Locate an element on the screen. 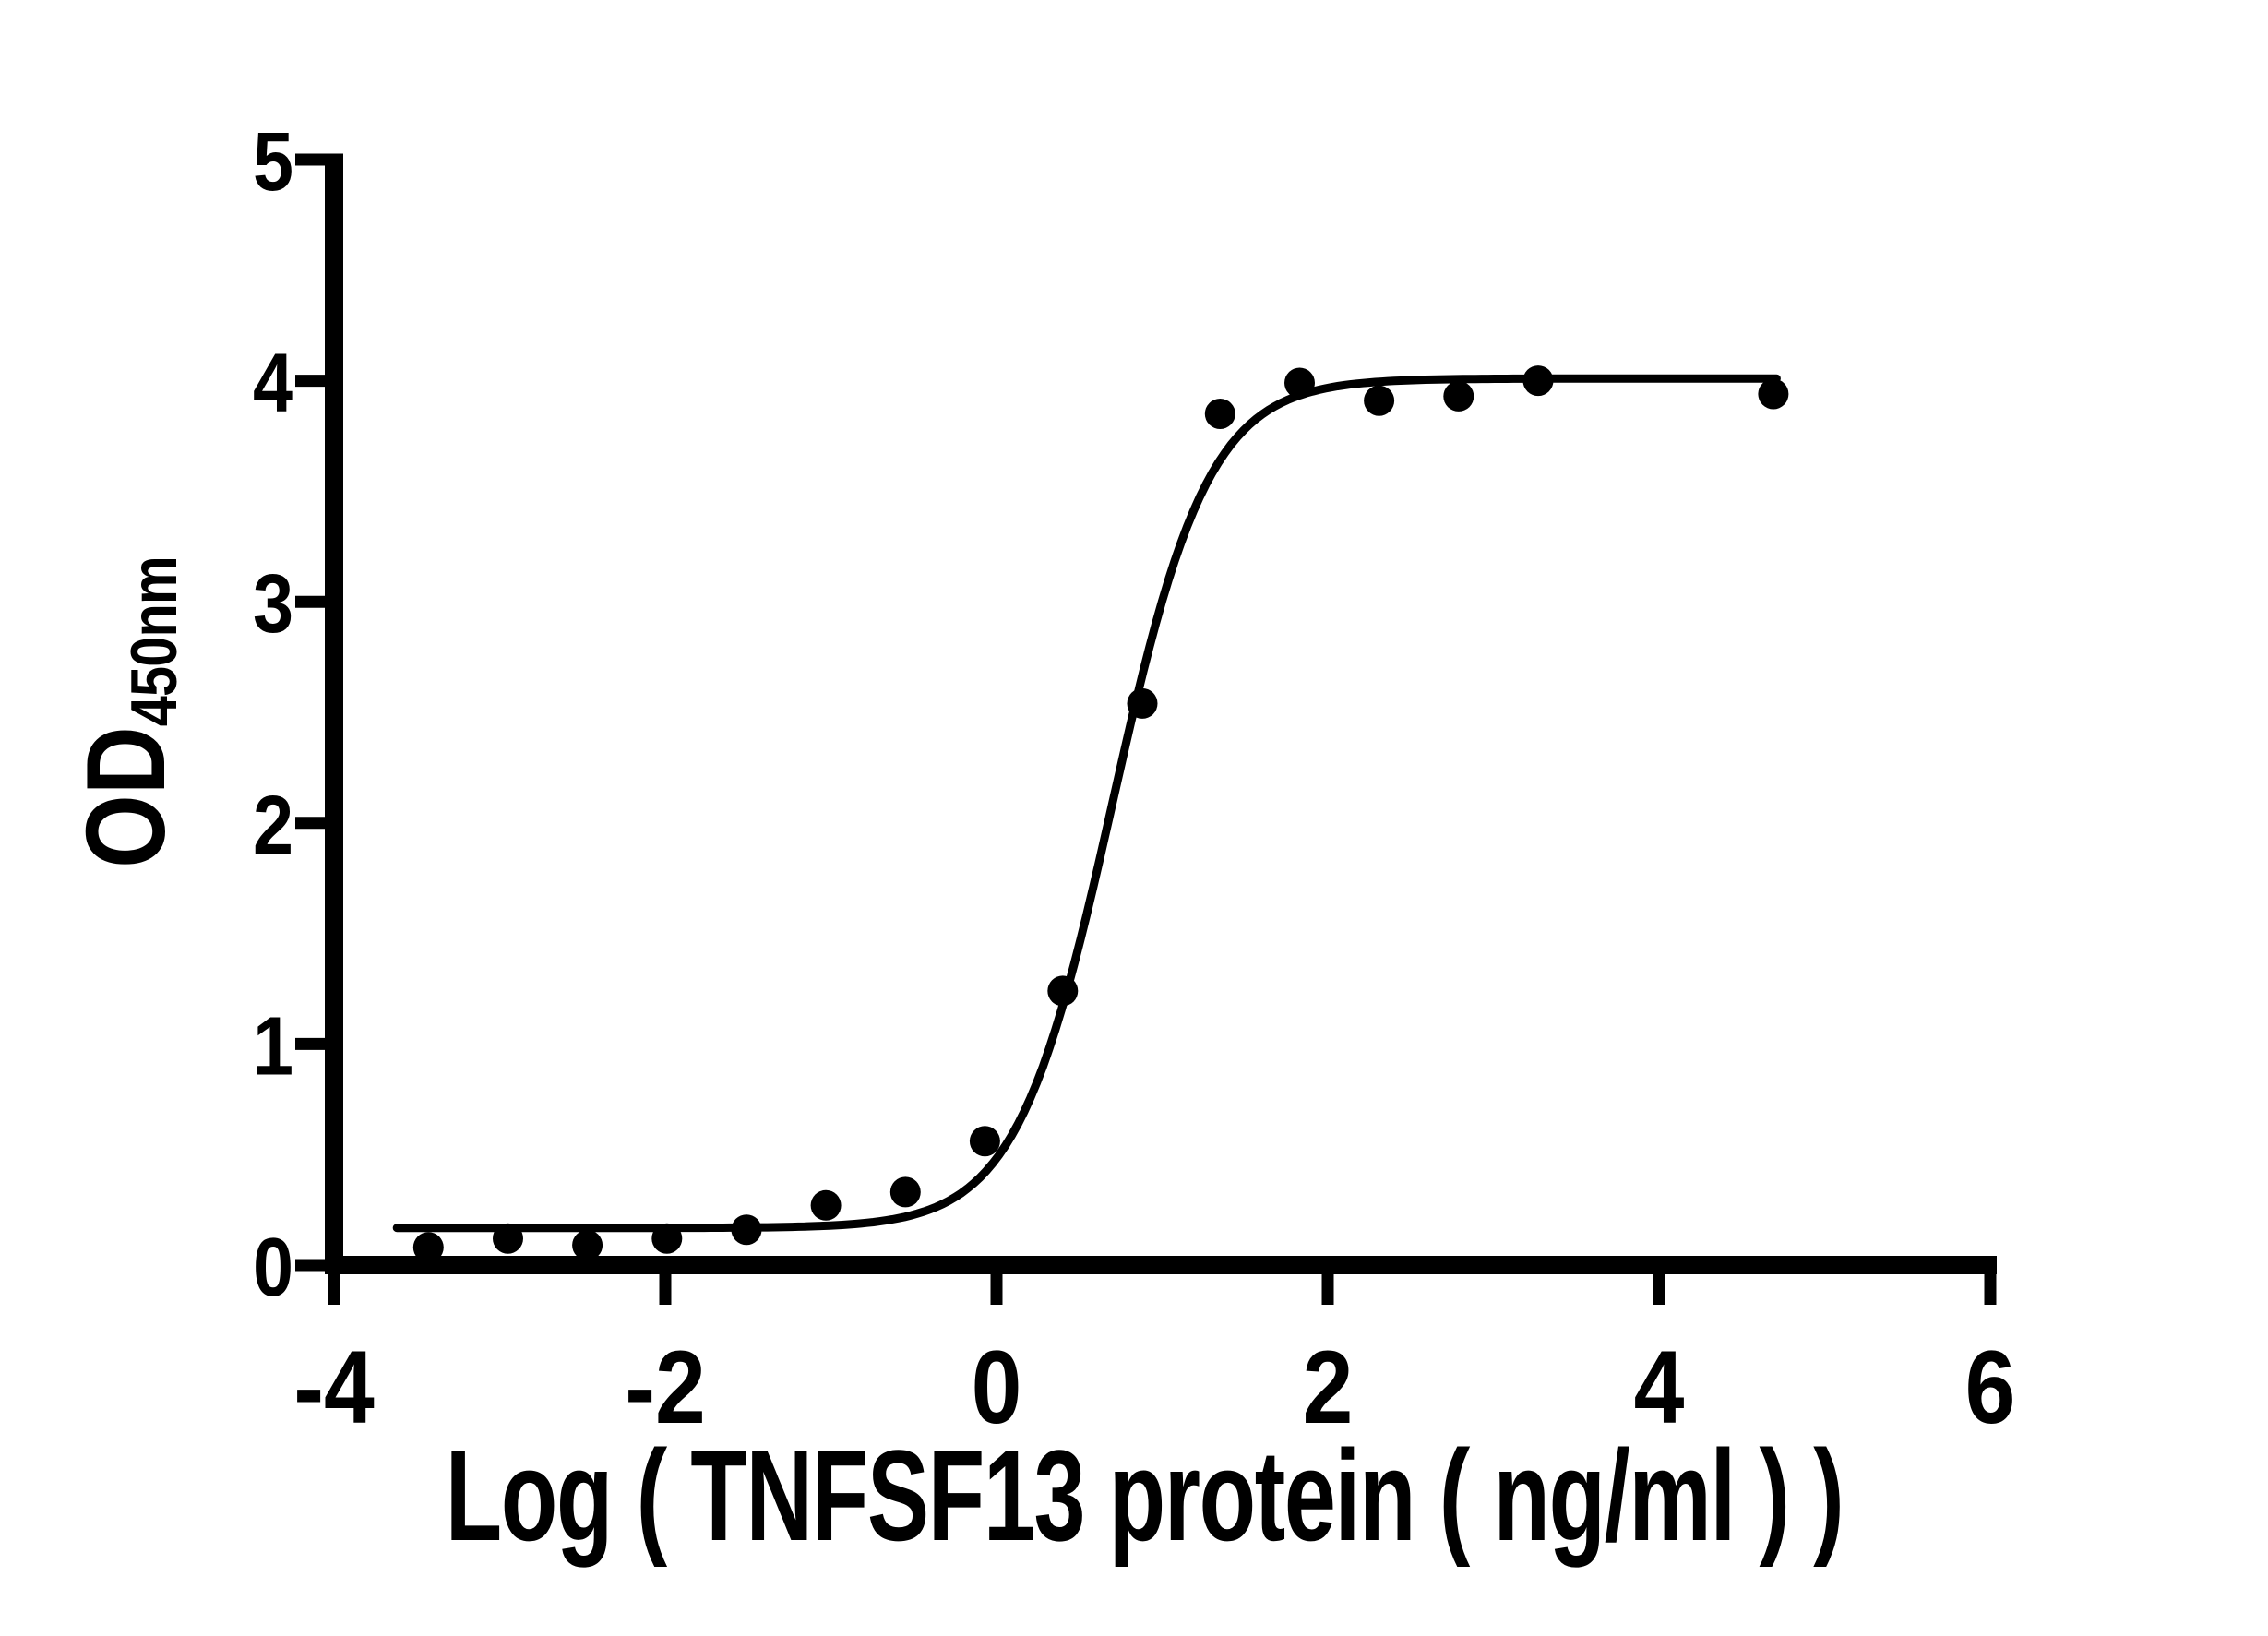 The width and height of the screenshot is (2268, 1636). y-tick-label: 3 is located at coordinates (273, 603).